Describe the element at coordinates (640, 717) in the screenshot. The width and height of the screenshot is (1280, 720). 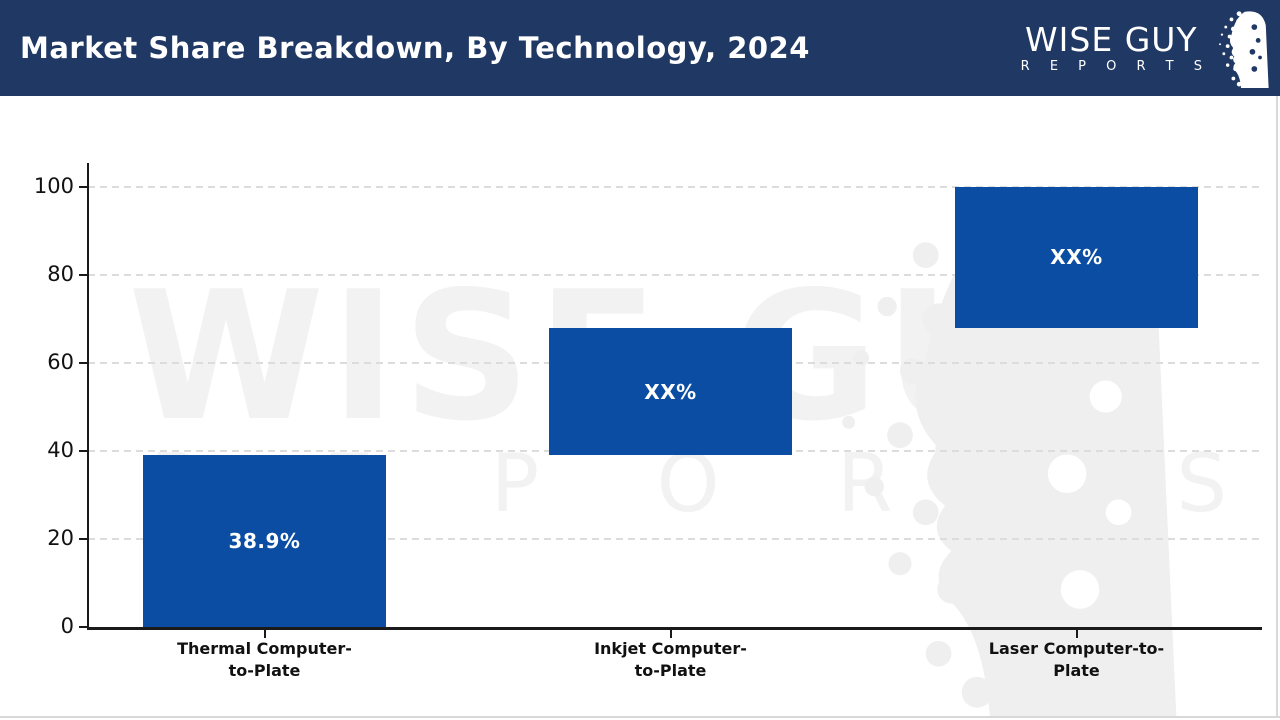
I see `figure-bottom-border` at that location.